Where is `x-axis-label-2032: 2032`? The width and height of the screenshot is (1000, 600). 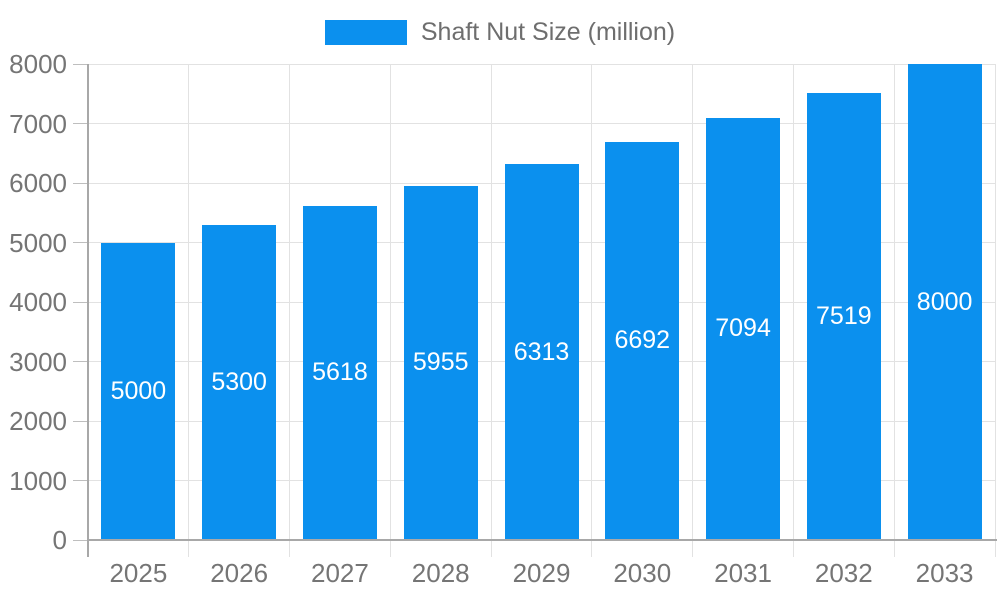
x-axis-label-2032: 2032 is located at coordinates (843, 573).